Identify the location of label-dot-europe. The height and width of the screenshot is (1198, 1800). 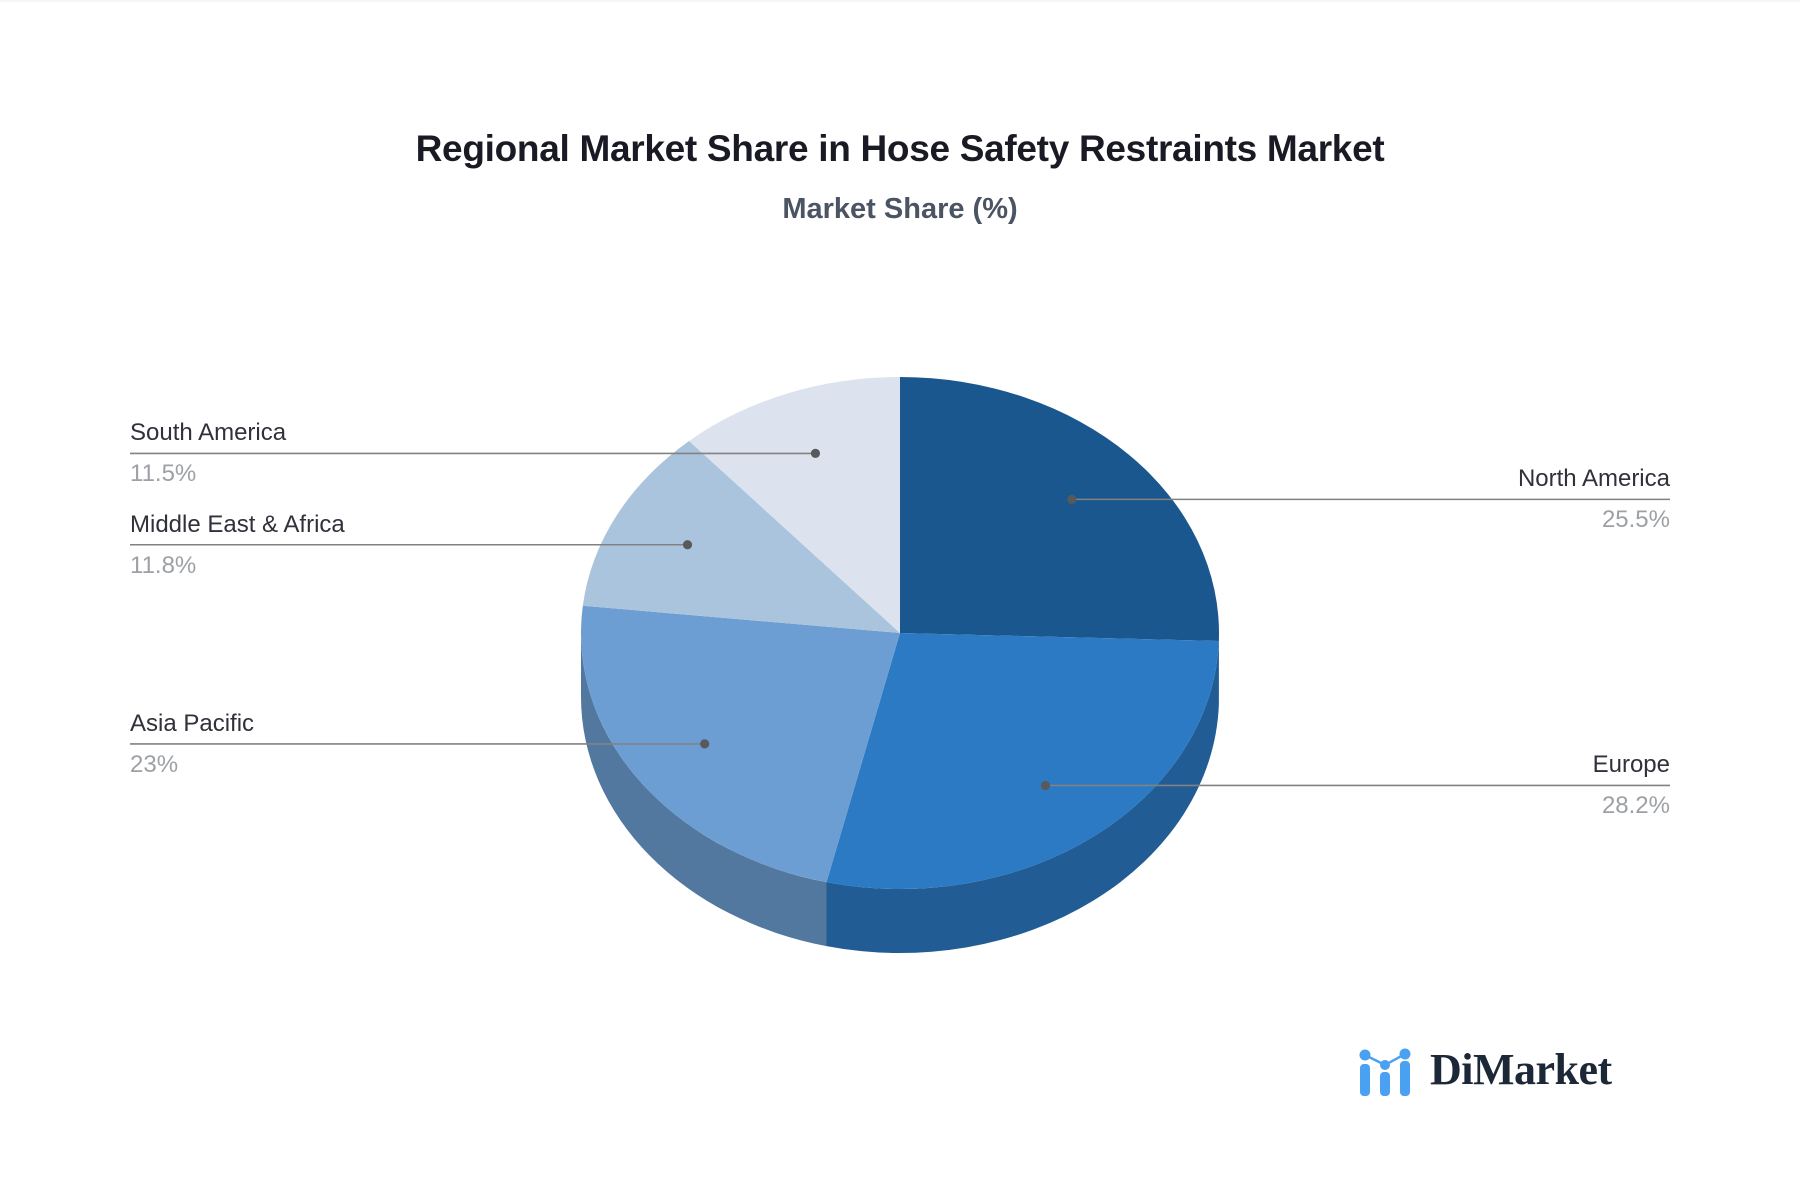
(1045, 785).